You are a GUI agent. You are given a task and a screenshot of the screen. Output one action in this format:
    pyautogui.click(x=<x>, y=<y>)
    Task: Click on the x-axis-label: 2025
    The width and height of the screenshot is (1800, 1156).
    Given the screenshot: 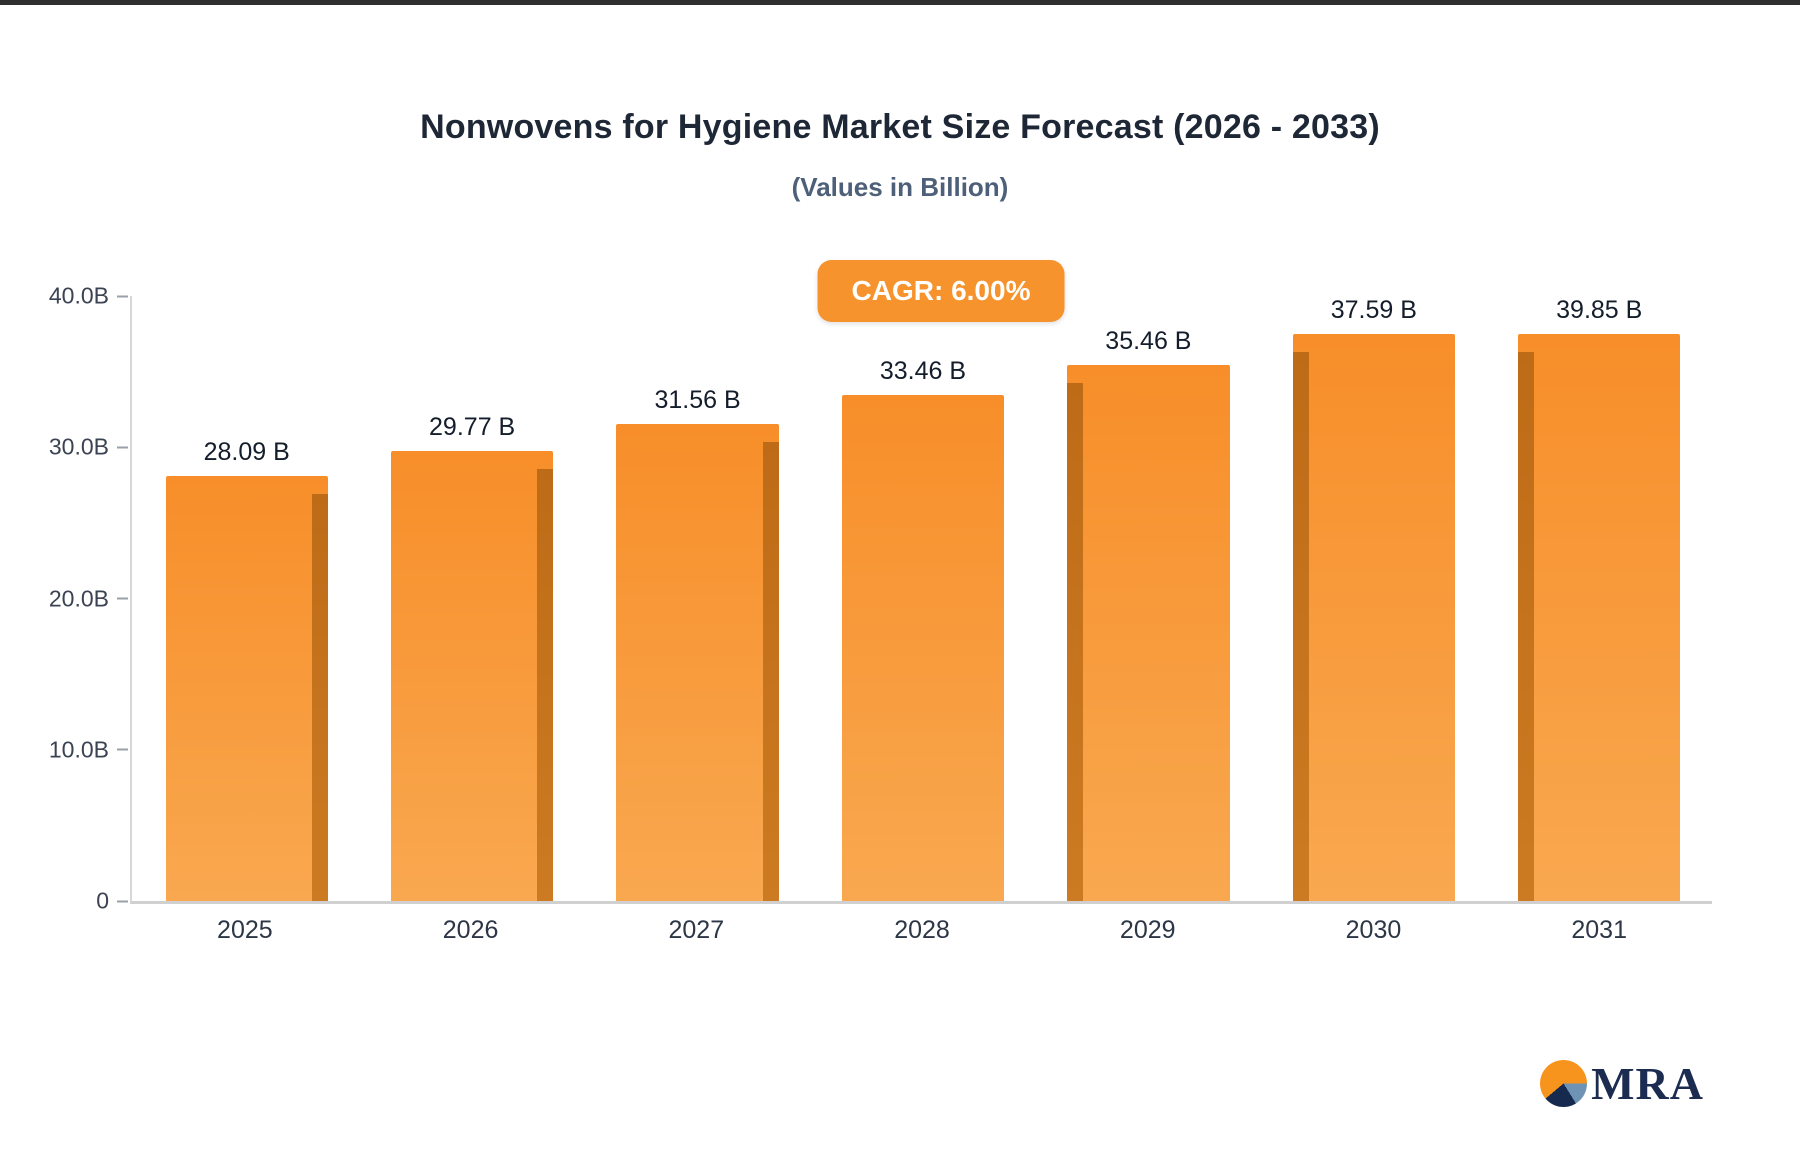 What is the action you would take?
    pyautogui.click(x=245, y=930)
    